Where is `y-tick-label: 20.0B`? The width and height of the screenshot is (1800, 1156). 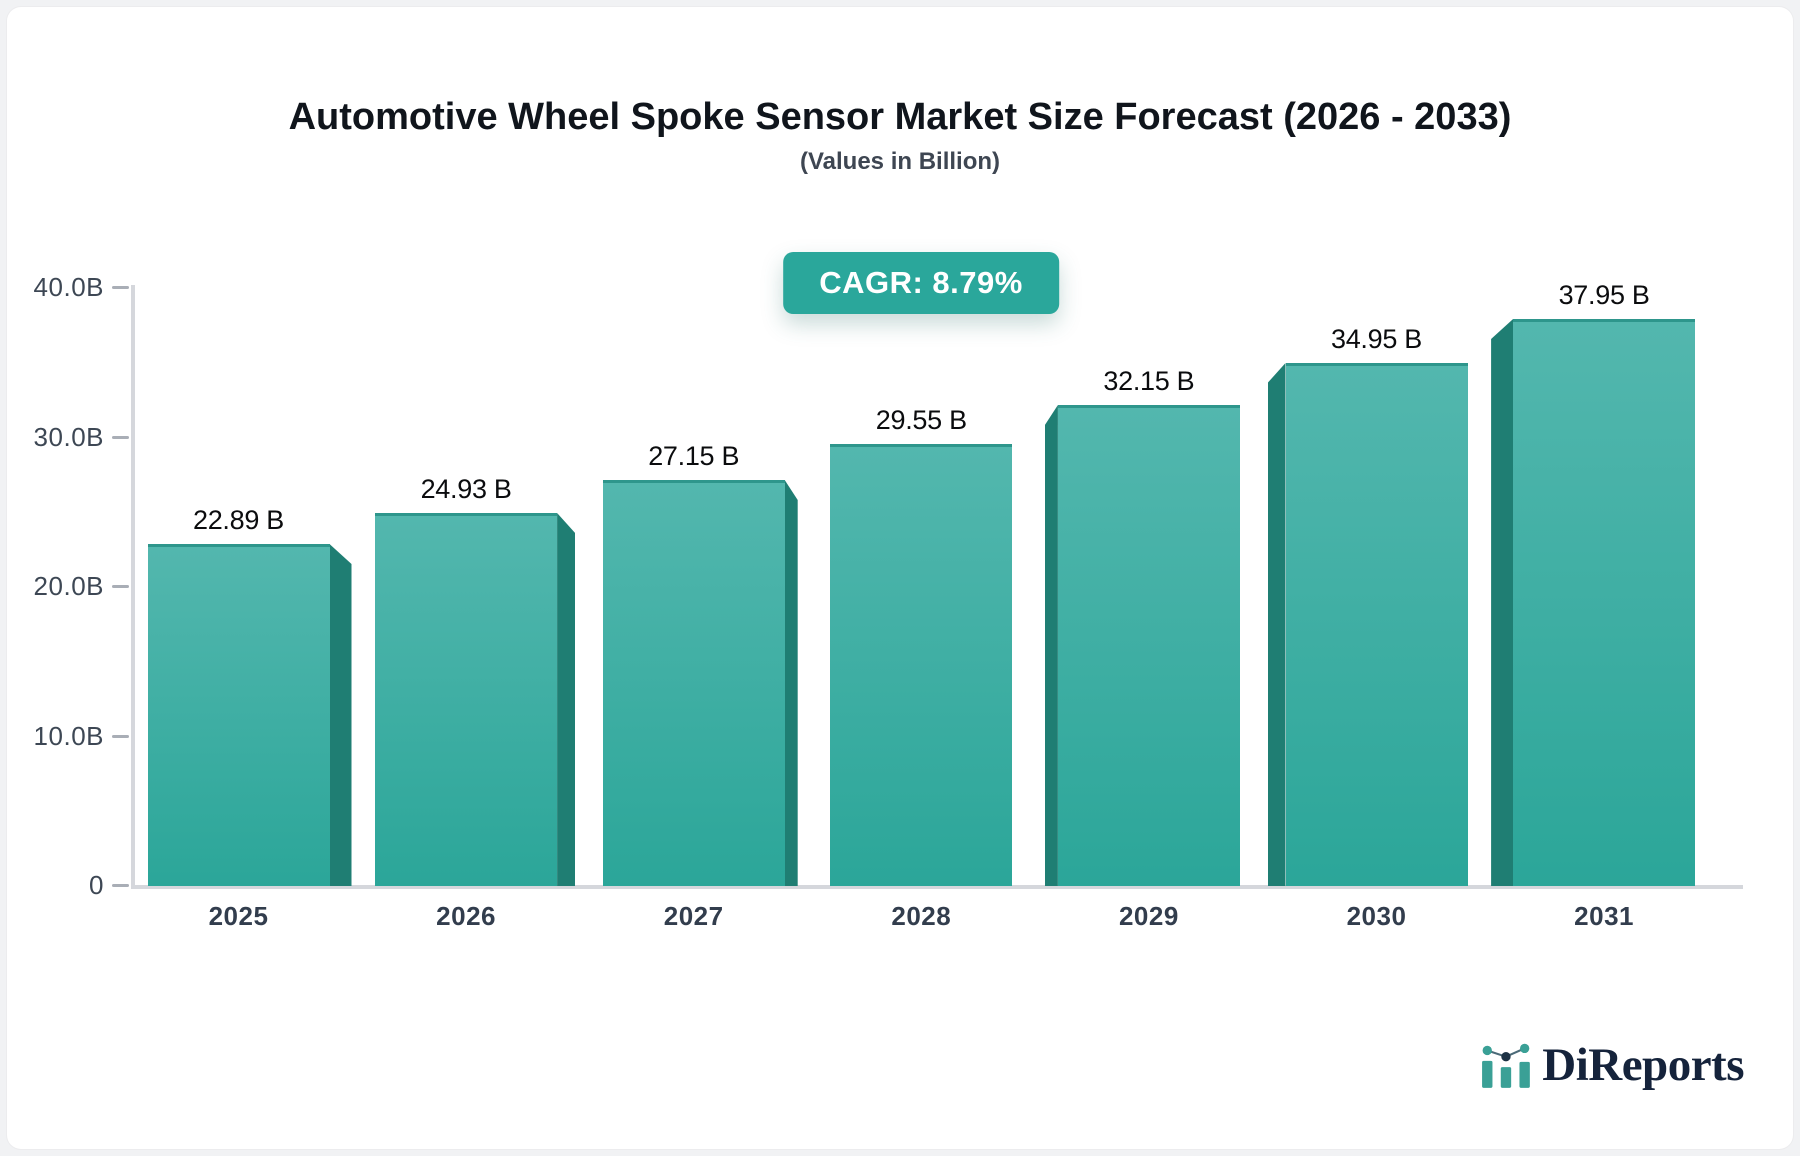
y-tick-label: 20.0B is located at coordinates (68, 586).